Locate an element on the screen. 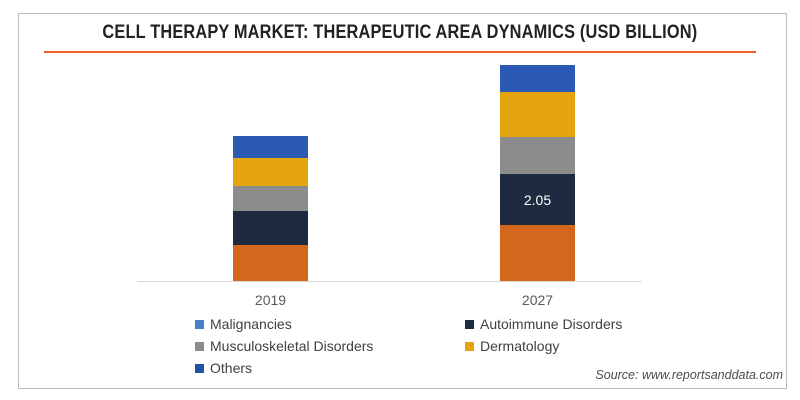  source-note: Source: www.reportsanddata.com is located at coordinates (689, 375).